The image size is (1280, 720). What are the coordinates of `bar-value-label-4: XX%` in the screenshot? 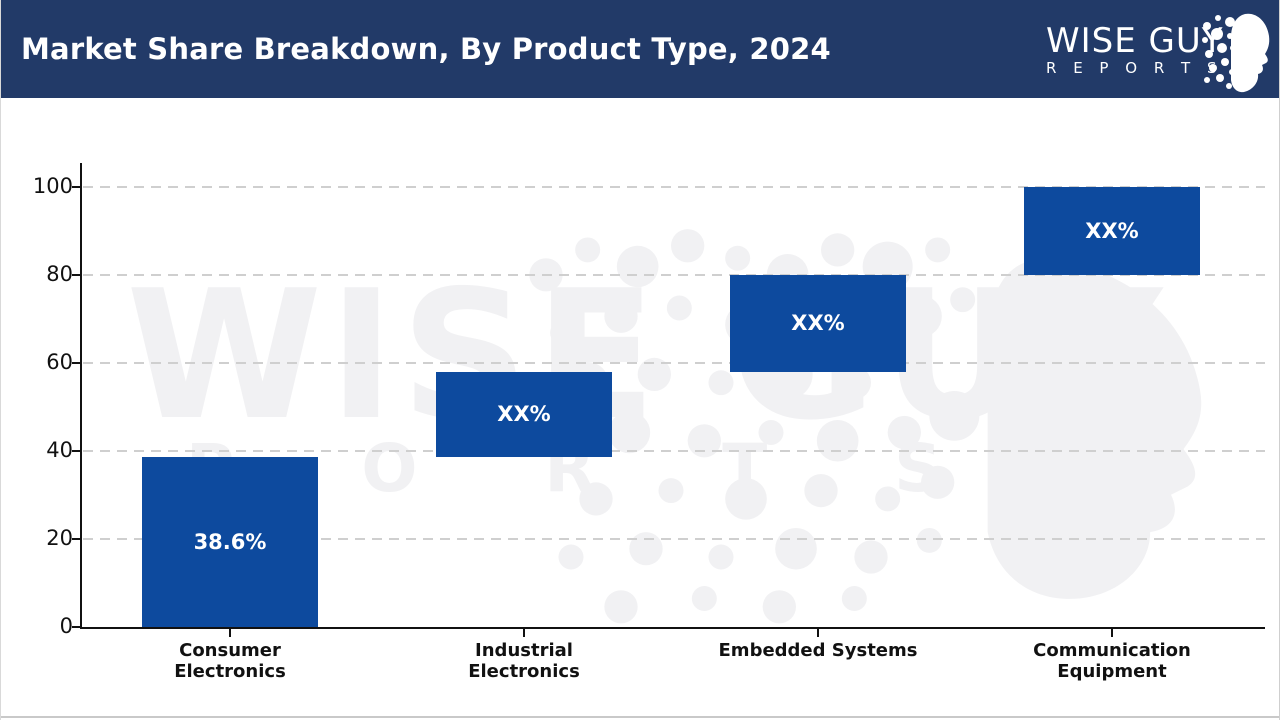 It's located at (1112, 231).